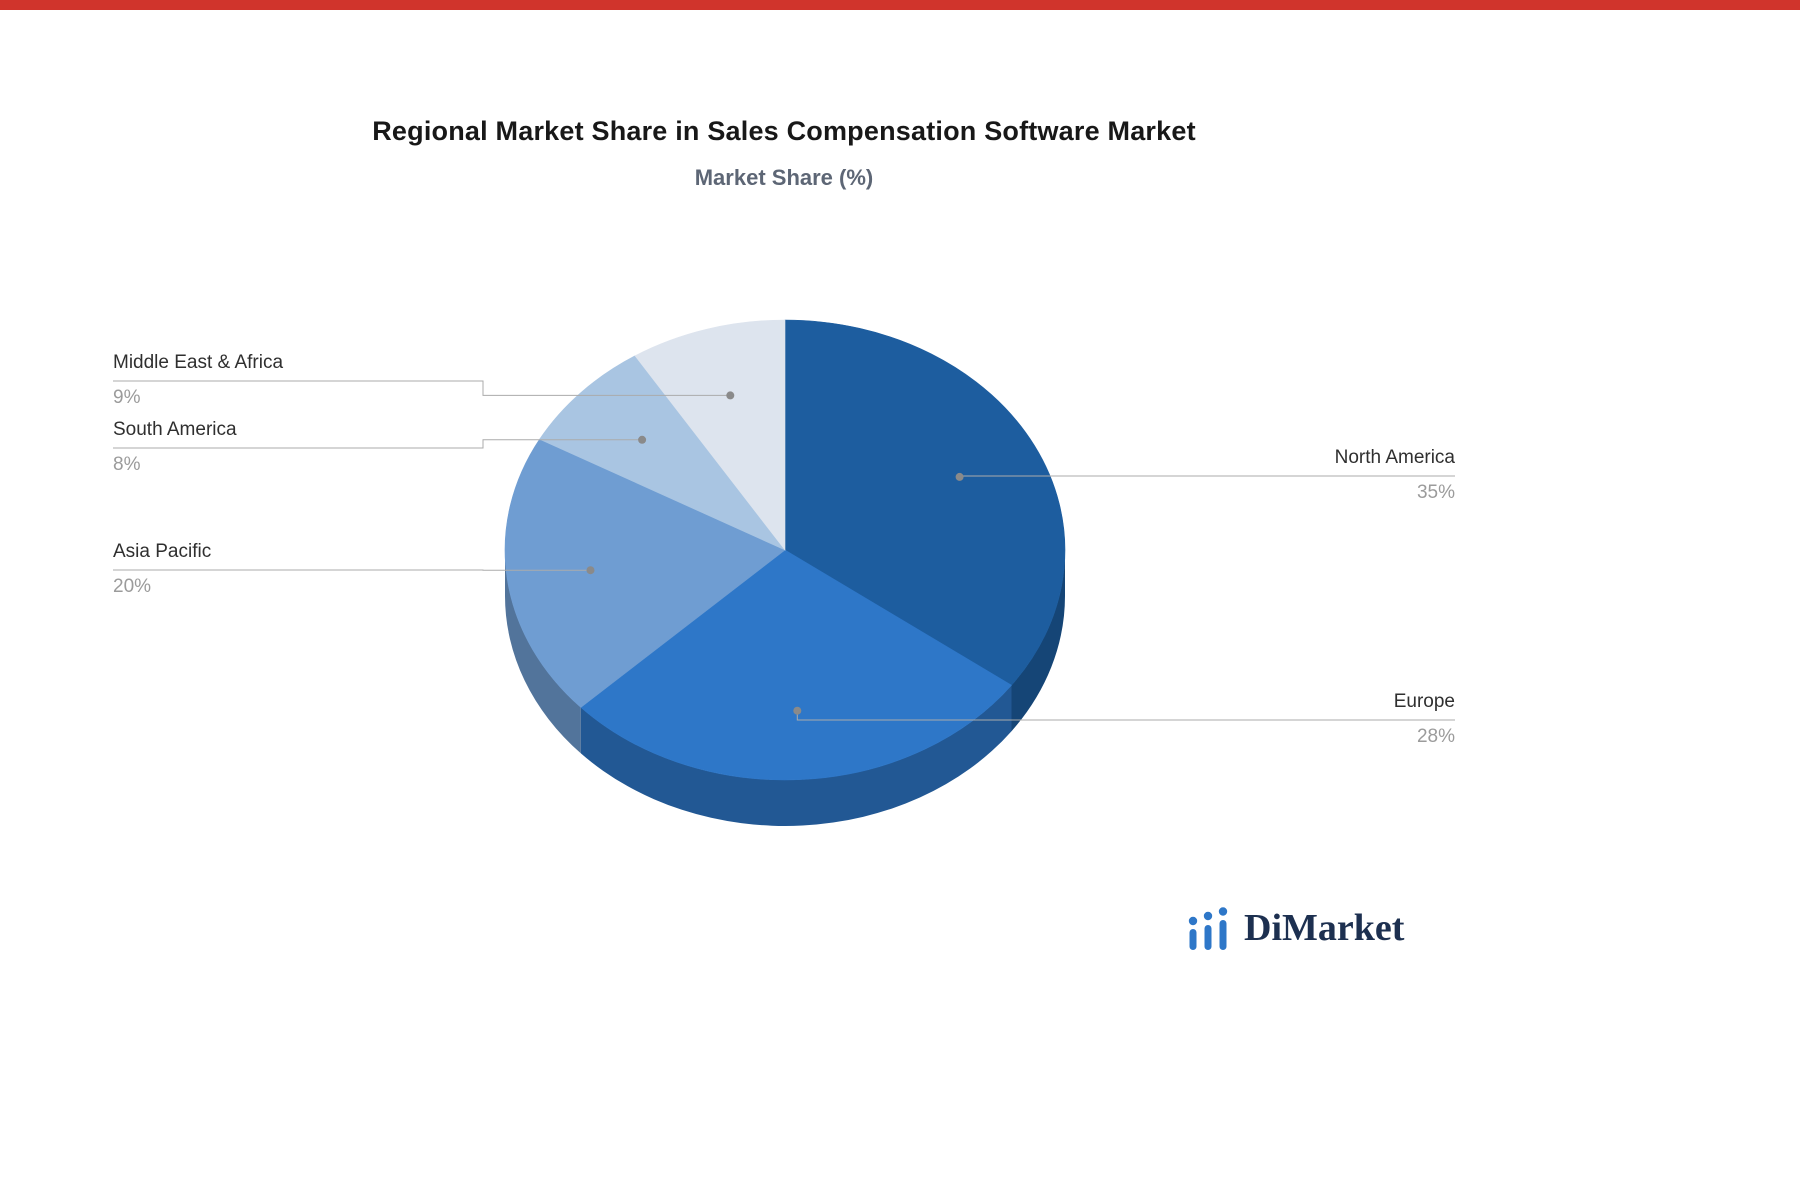 This screenshot has width=1800, height=1196. I want to click on brand-logo: DiMarket, so click(1295, 928).